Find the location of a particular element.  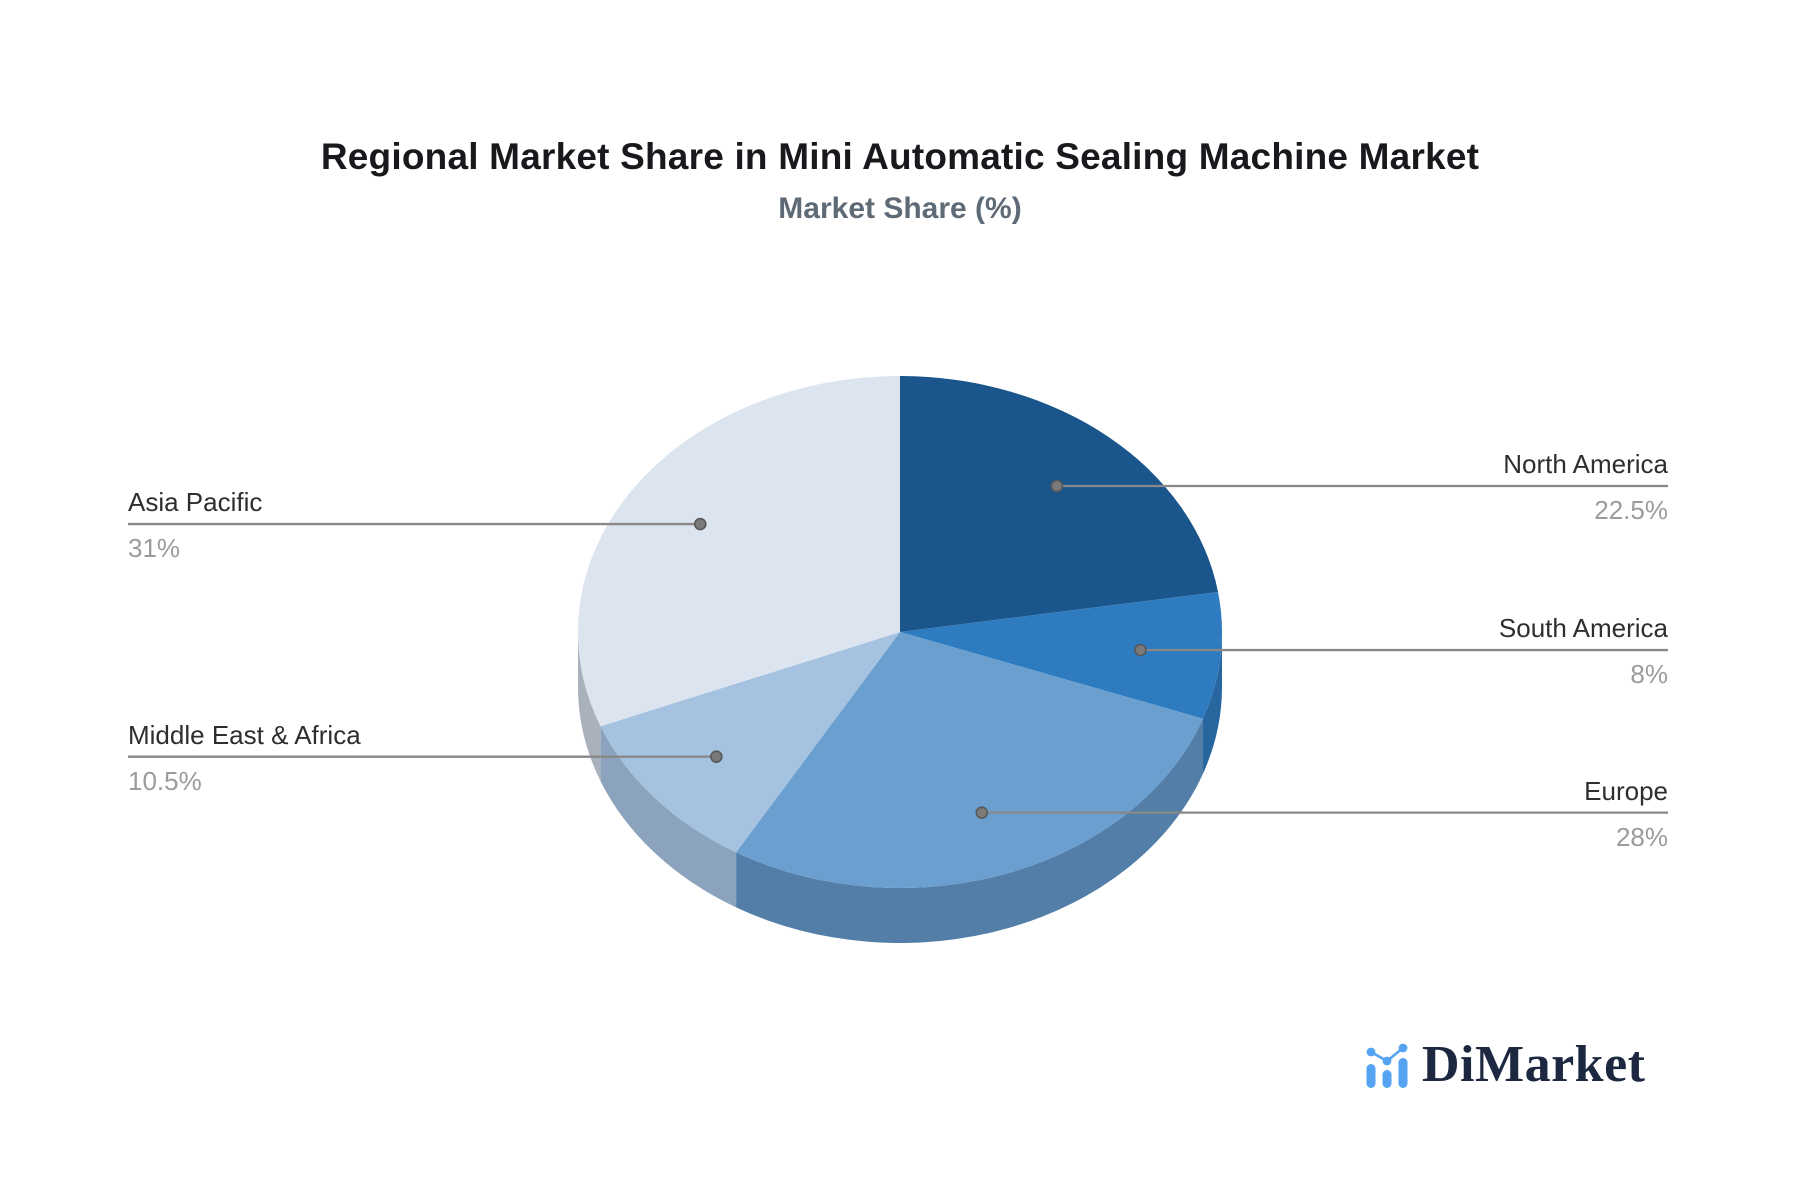

leader-dot-south-america is located at coordinates (1140, 650).